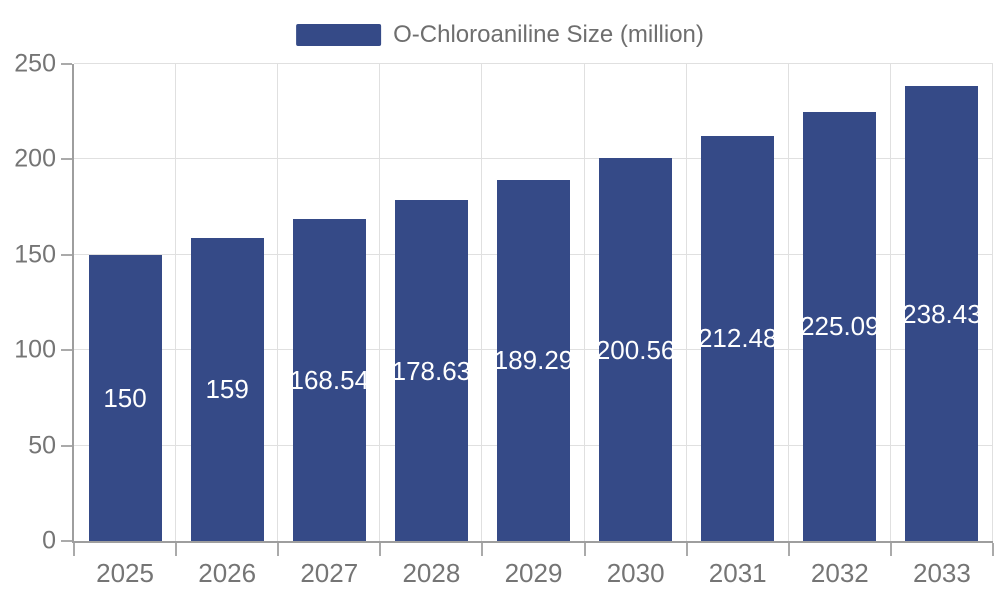 This screenshot has height=600, width=1000. I want to click on legend-swatch, so click(339, 35).